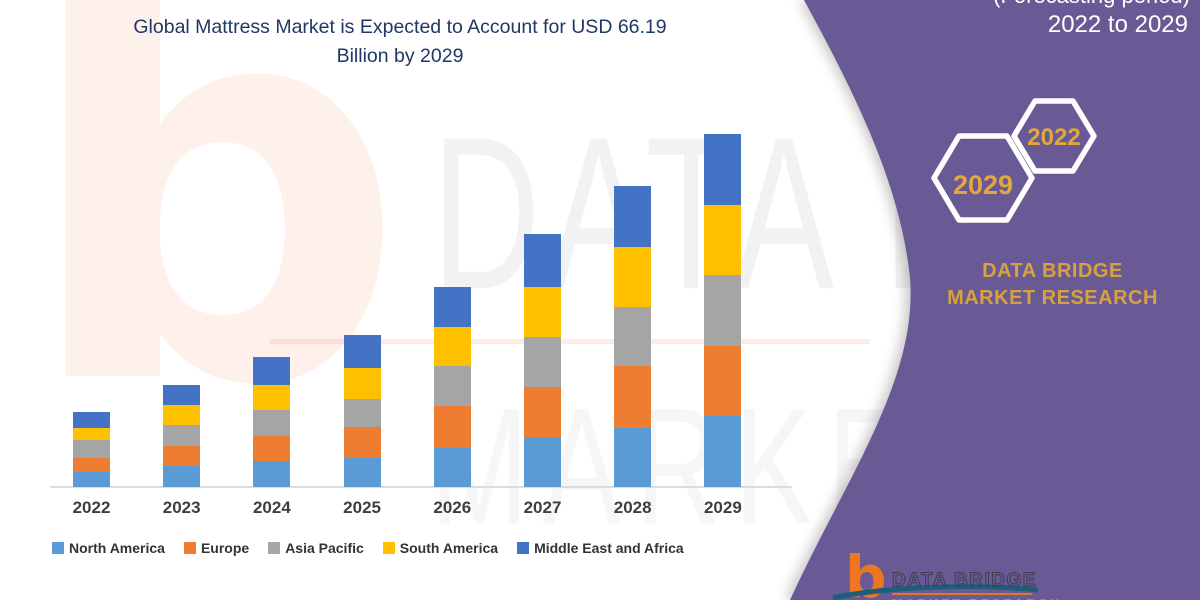  Describe the element at coordinates (633, 457) in the screenshot. I see `segment-2028-north-america` at that location.